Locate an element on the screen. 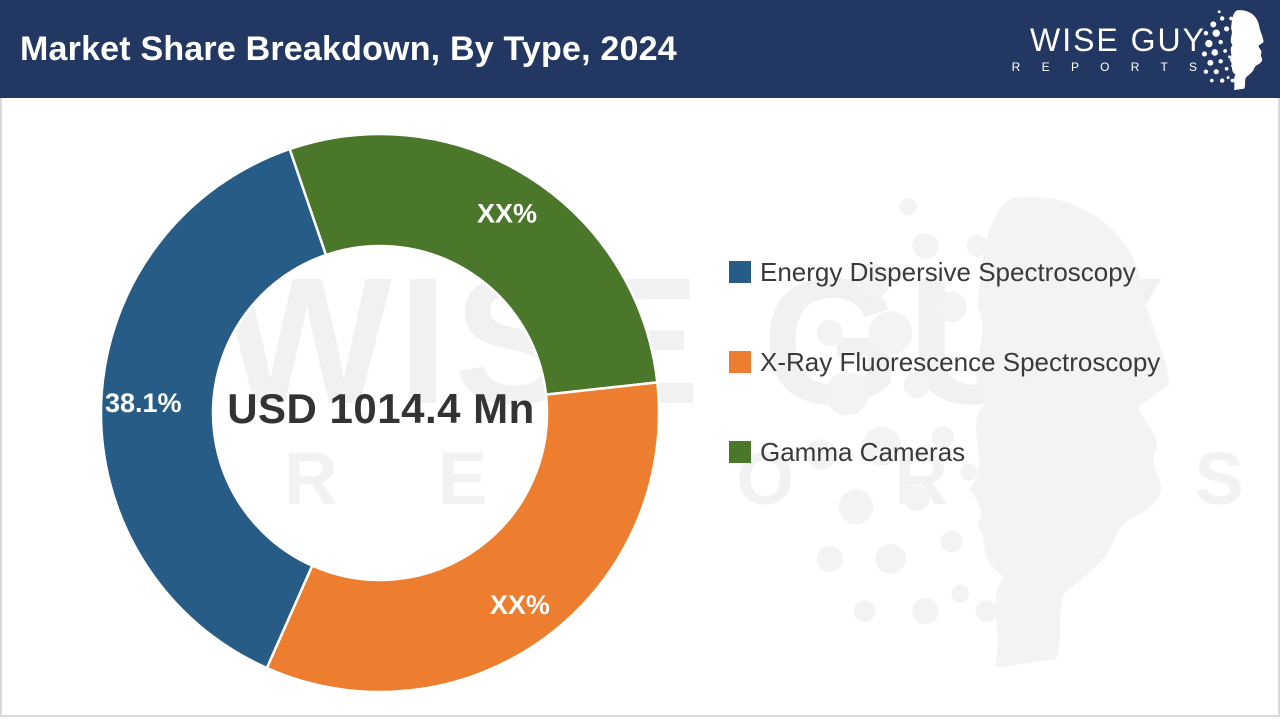 The image size is (1280, 720). legend-item: X-Ray Fluorescence Spectroscopy is located at coordinates (944, 362).